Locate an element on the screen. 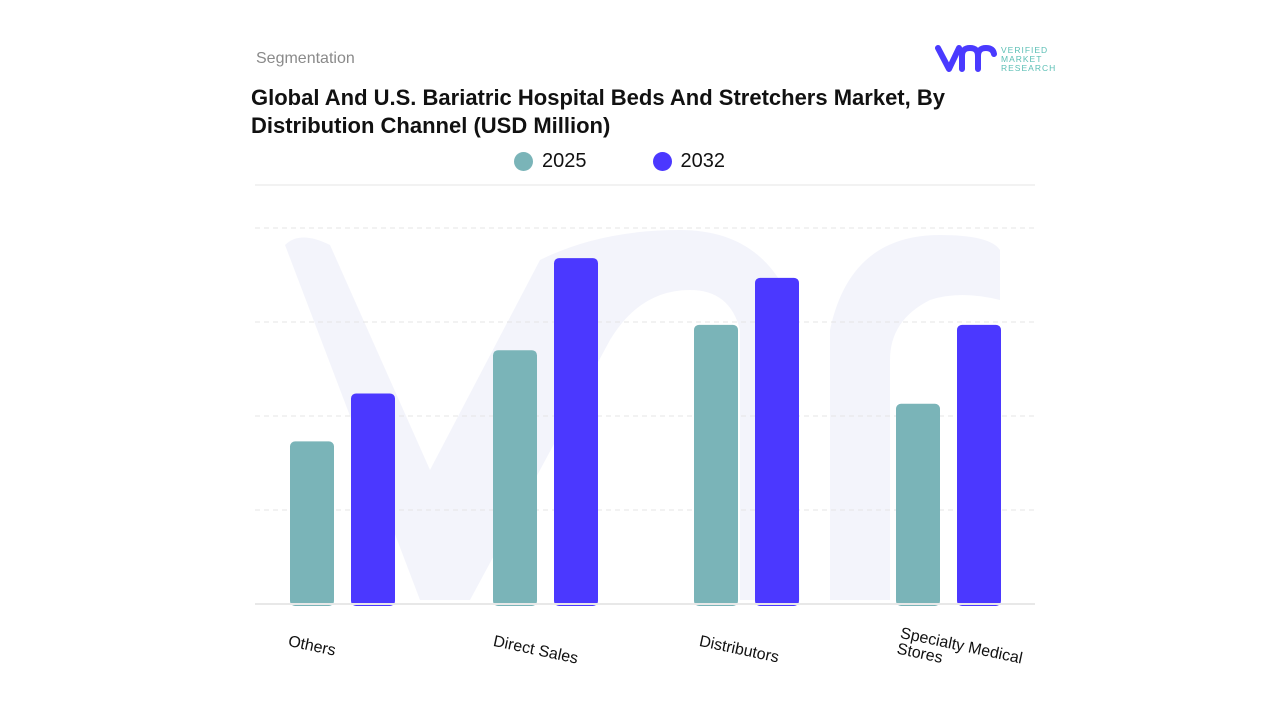 The height and width of the screenshot is (720, 1280). legend: 2025 2032 is located at coordinates (619, 161).